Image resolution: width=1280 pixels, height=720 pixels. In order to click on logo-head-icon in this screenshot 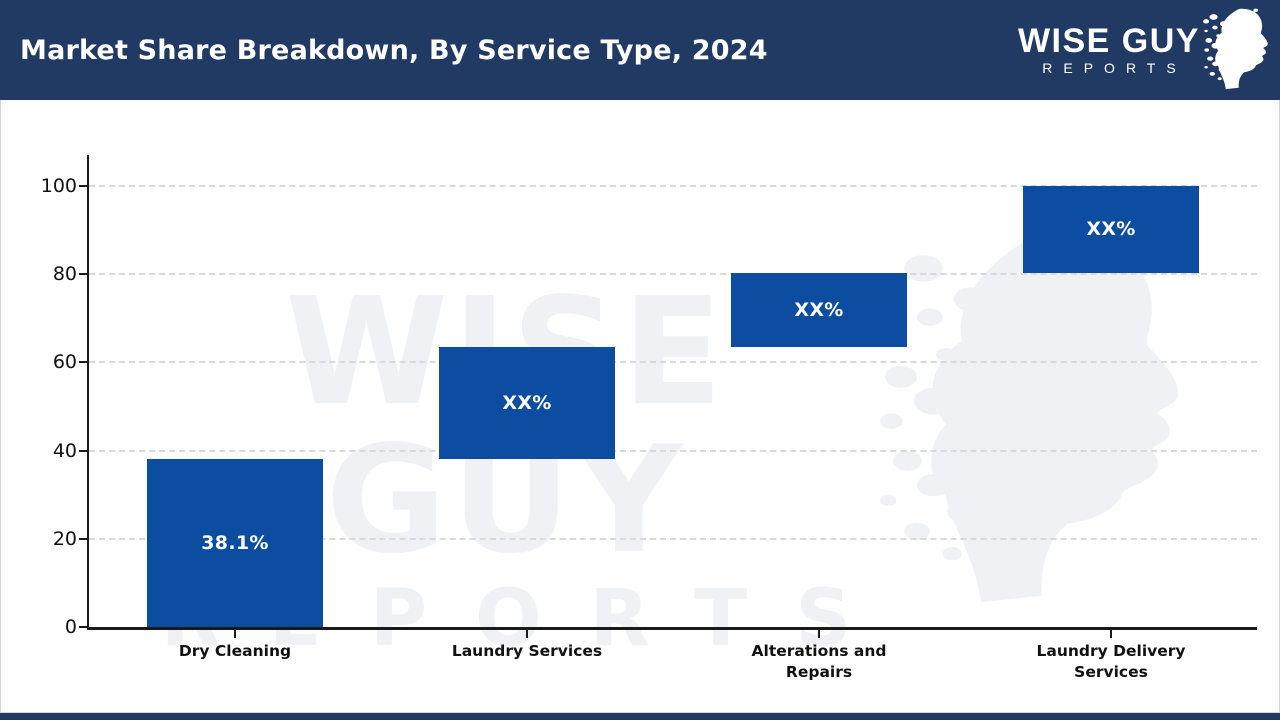, I will do `click(1235, 49)`.